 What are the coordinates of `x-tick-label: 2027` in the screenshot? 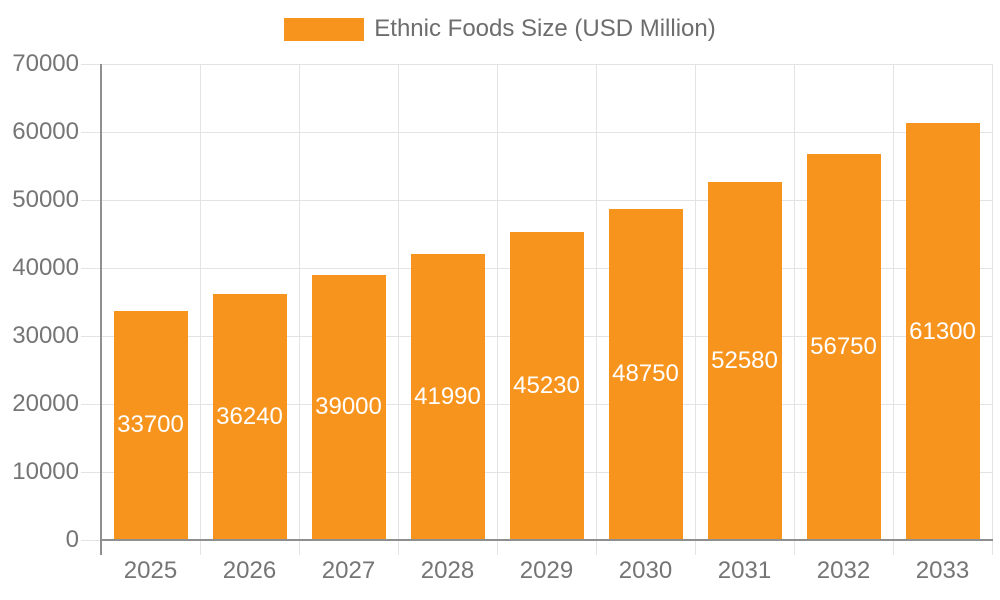 It's located at (348, 570).